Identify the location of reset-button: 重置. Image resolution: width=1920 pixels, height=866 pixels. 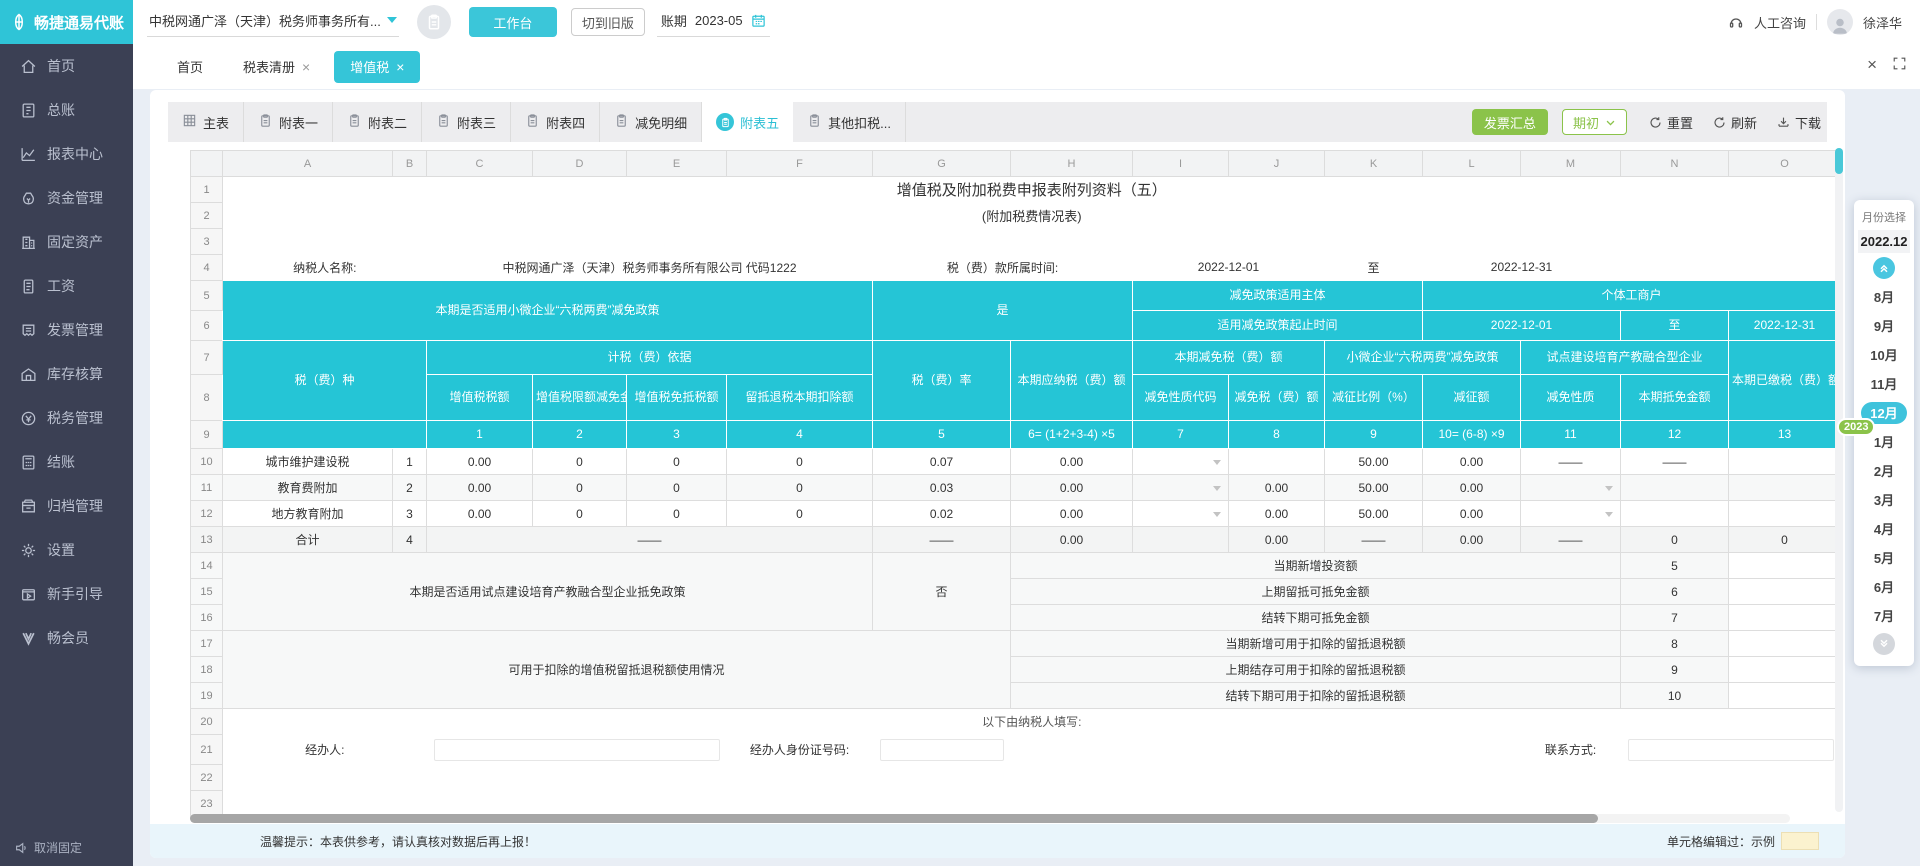
(1671, 122).